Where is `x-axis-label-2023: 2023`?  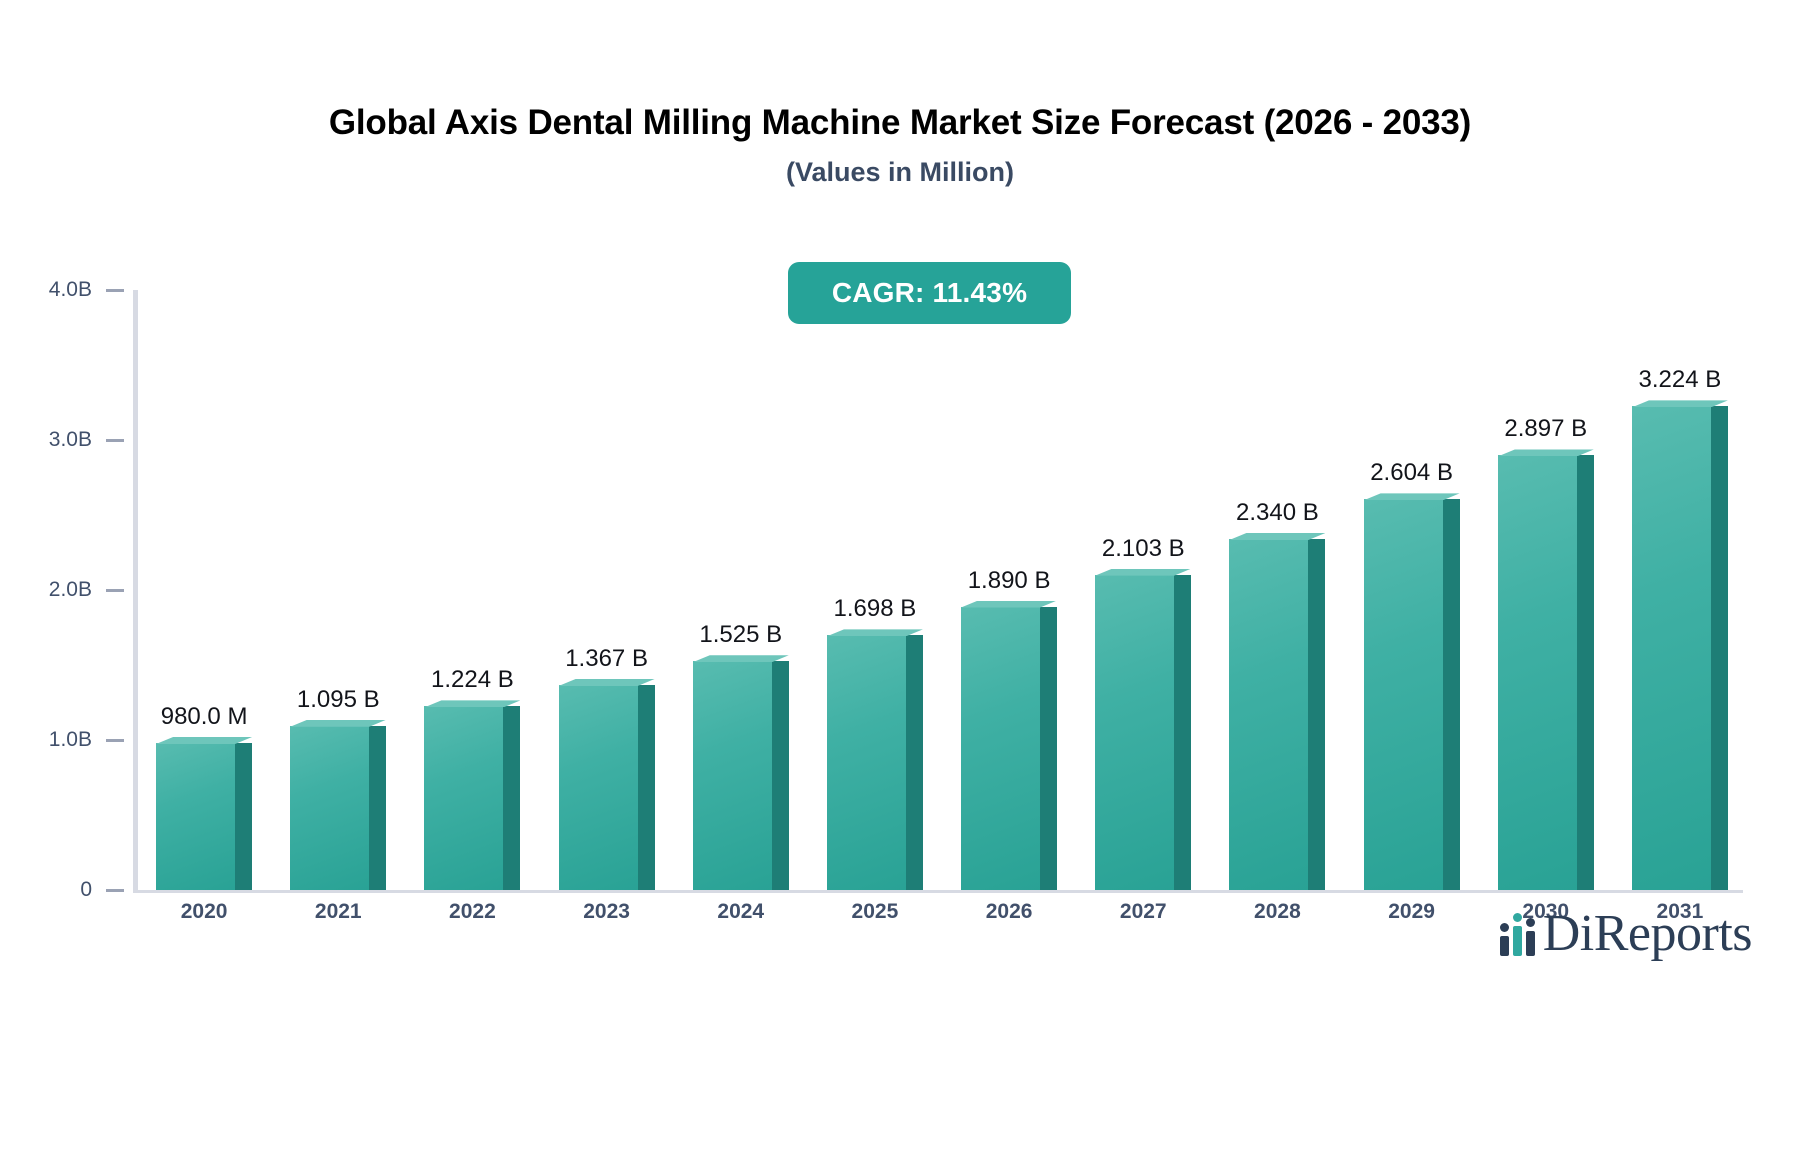
x-axis-label-2023: 2023 is located at coordinates (606, 911).